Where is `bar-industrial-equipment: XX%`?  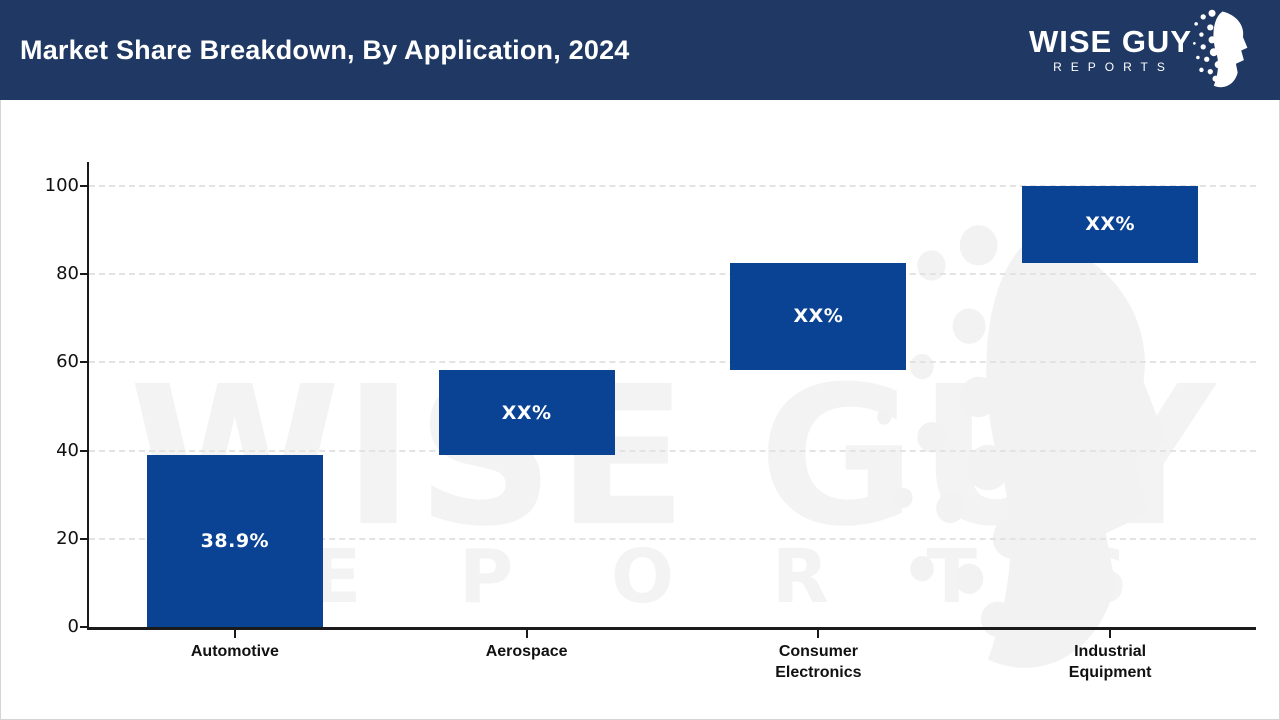
bar-industrial-equipment: XX% is located at coordinates (1110, 224).